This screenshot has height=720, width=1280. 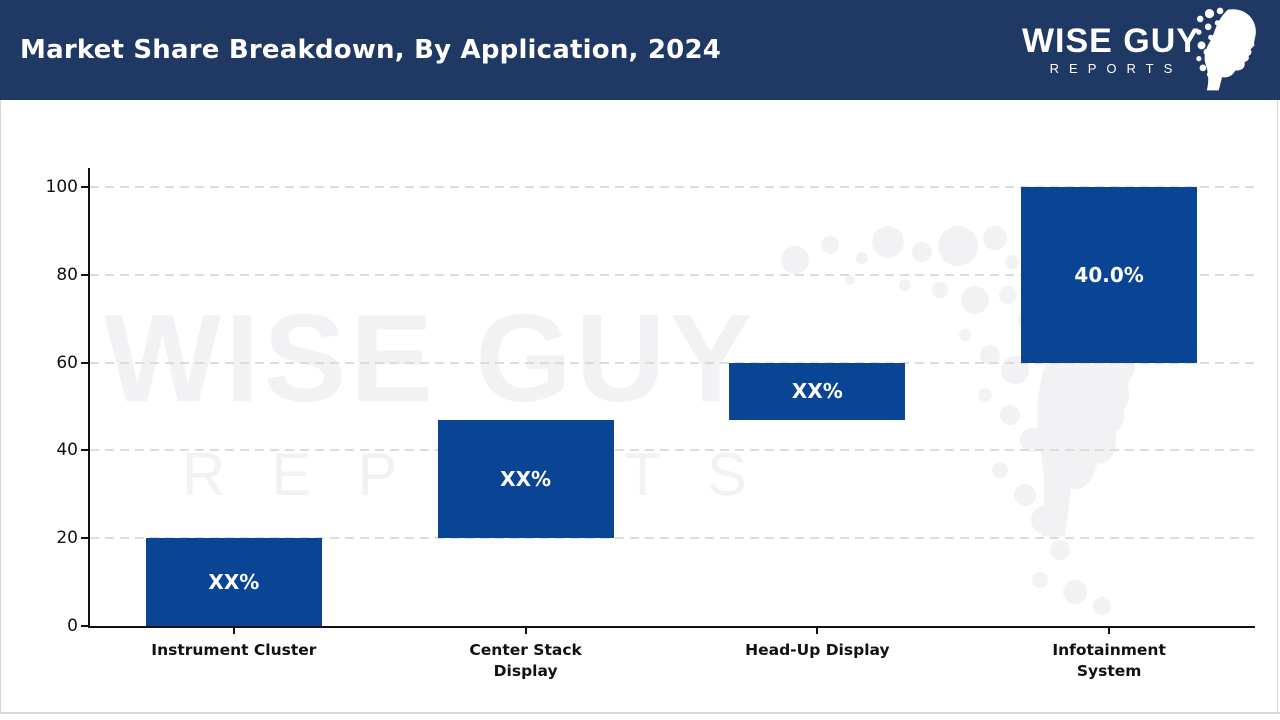 I want to click on x-axis-category-line: Infotainment, so click(x=1109, y=650).